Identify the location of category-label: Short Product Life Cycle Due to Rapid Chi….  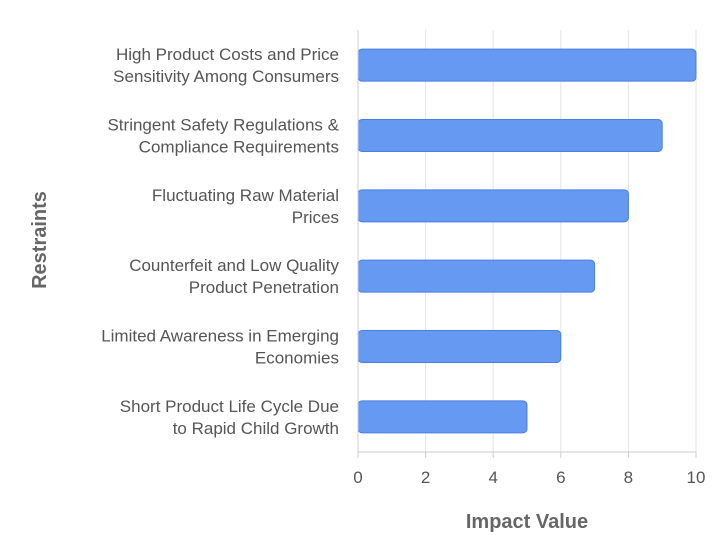
(229, 417).